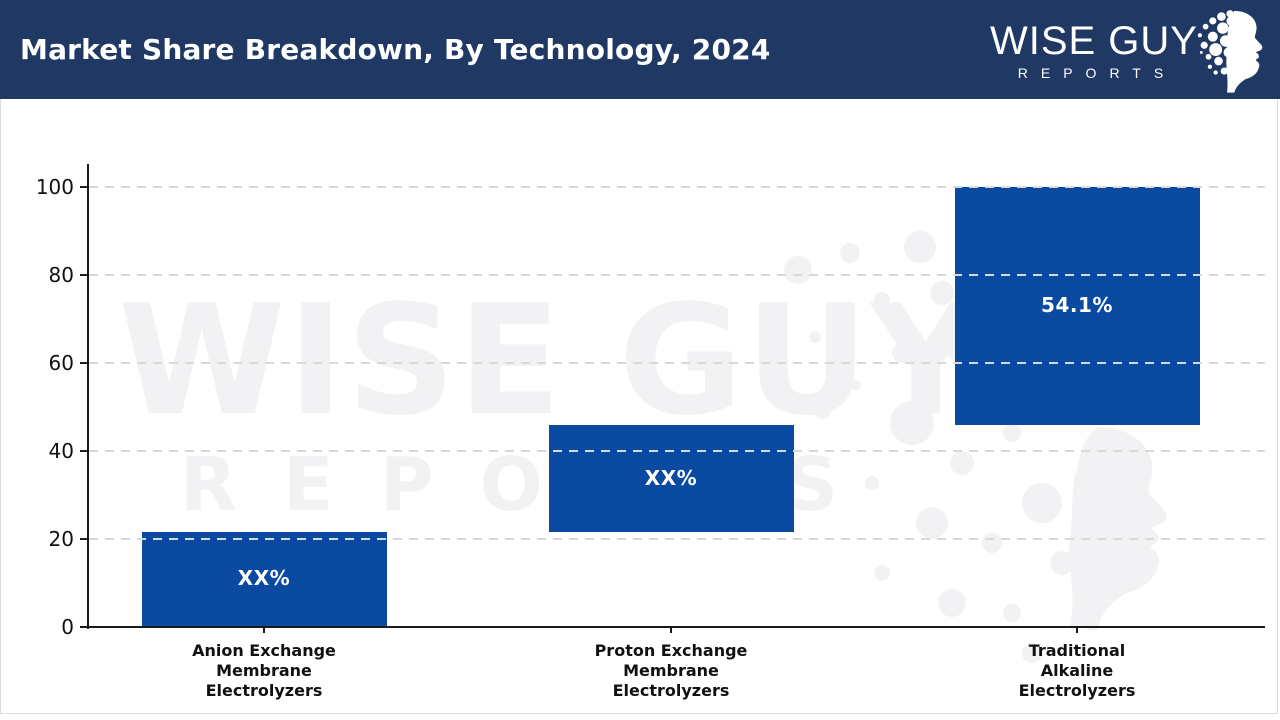  I want to click on x-axis-line, so click(676, 627).